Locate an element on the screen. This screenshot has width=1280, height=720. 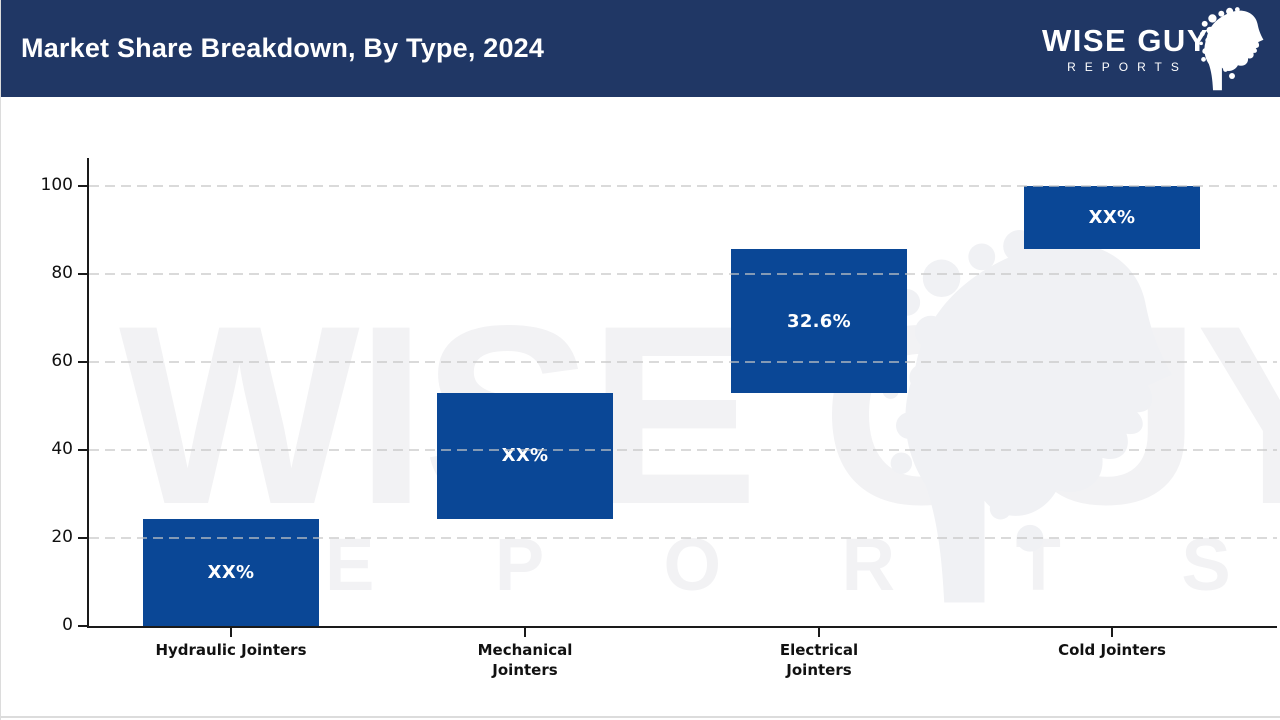
bar-3: XX% is located at coordinates (1112, 218).